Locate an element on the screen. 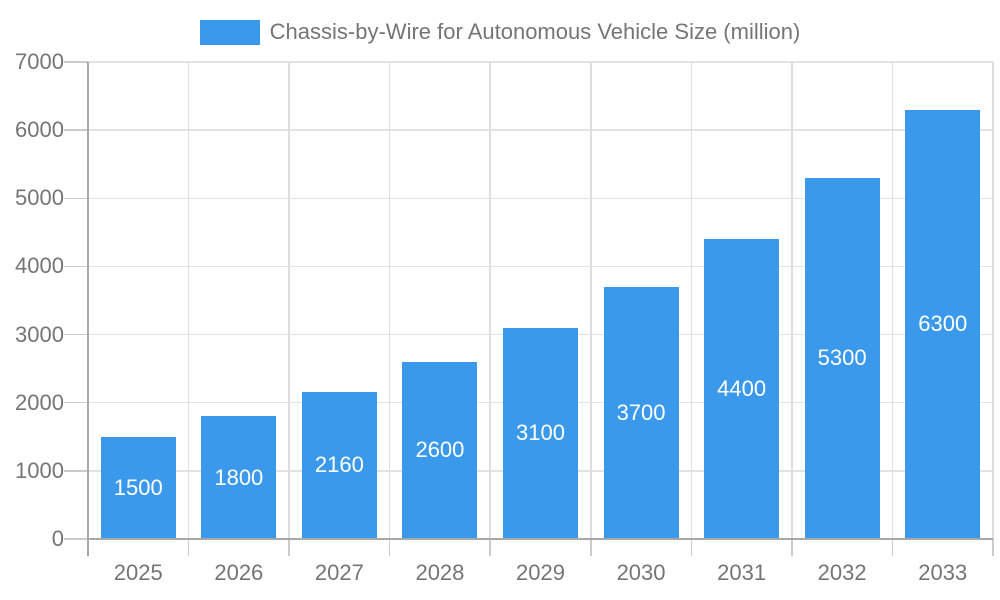  bar-value-label: 6300 is located at coordinates (943, 324).